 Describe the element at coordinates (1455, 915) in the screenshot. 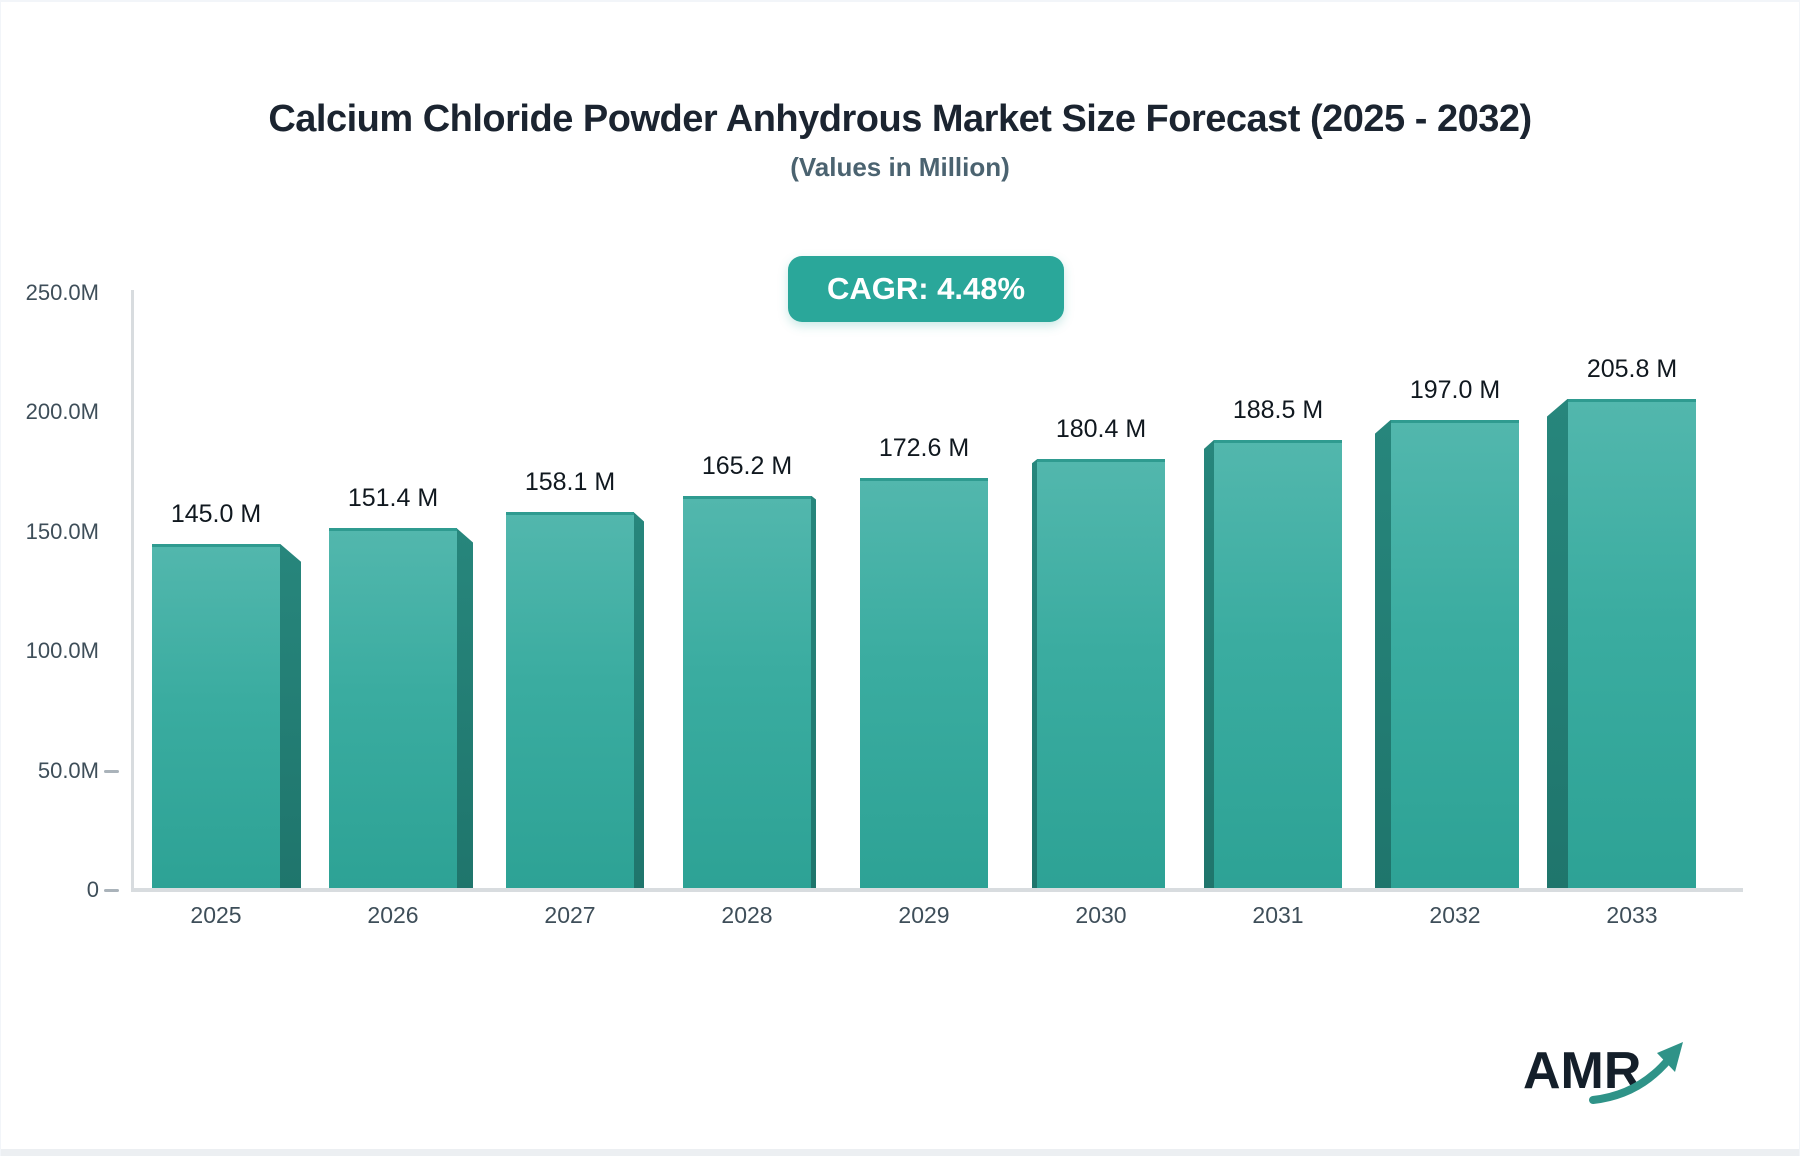

I see `x-axis-label-2032: 2032` at that location.